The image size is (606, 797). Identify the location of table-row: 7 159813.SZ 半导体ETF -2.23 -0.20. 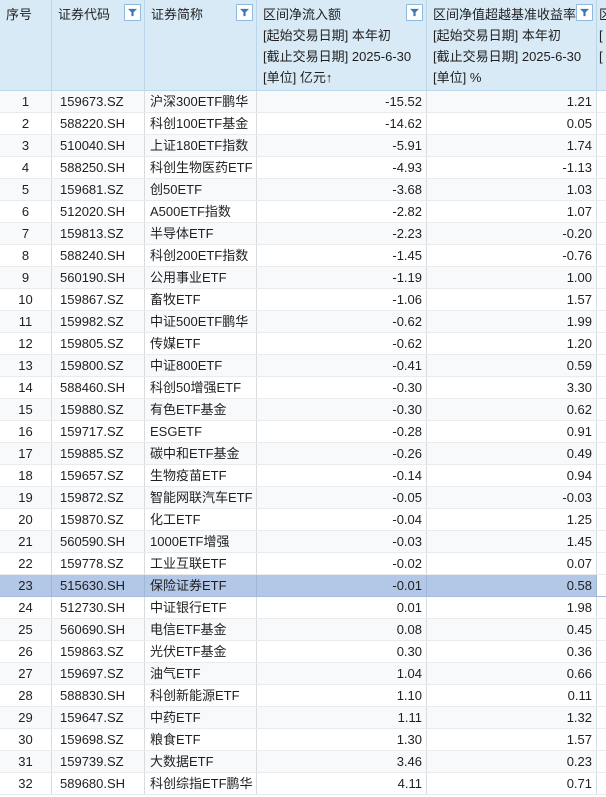
(303, 234).